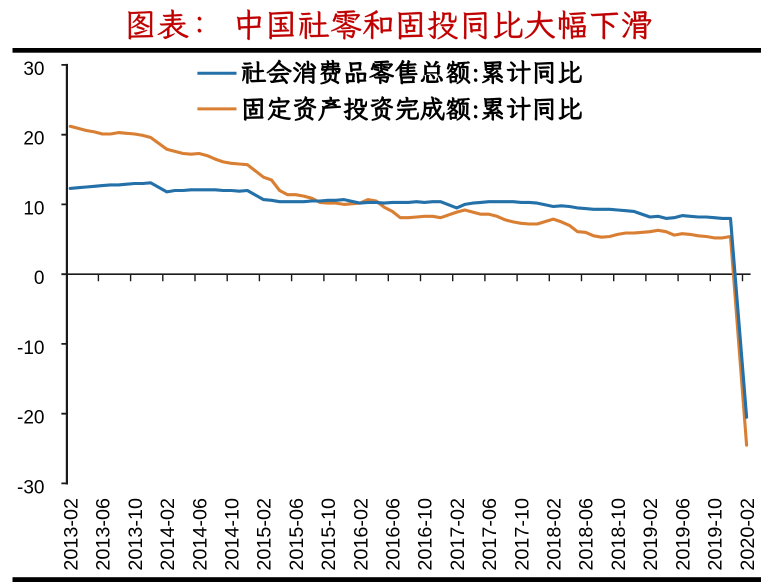  What do you see at coordinates (748, 534) in the screenshot?
I see `svg-text: 2020-02` at bounding box center [748, 534].